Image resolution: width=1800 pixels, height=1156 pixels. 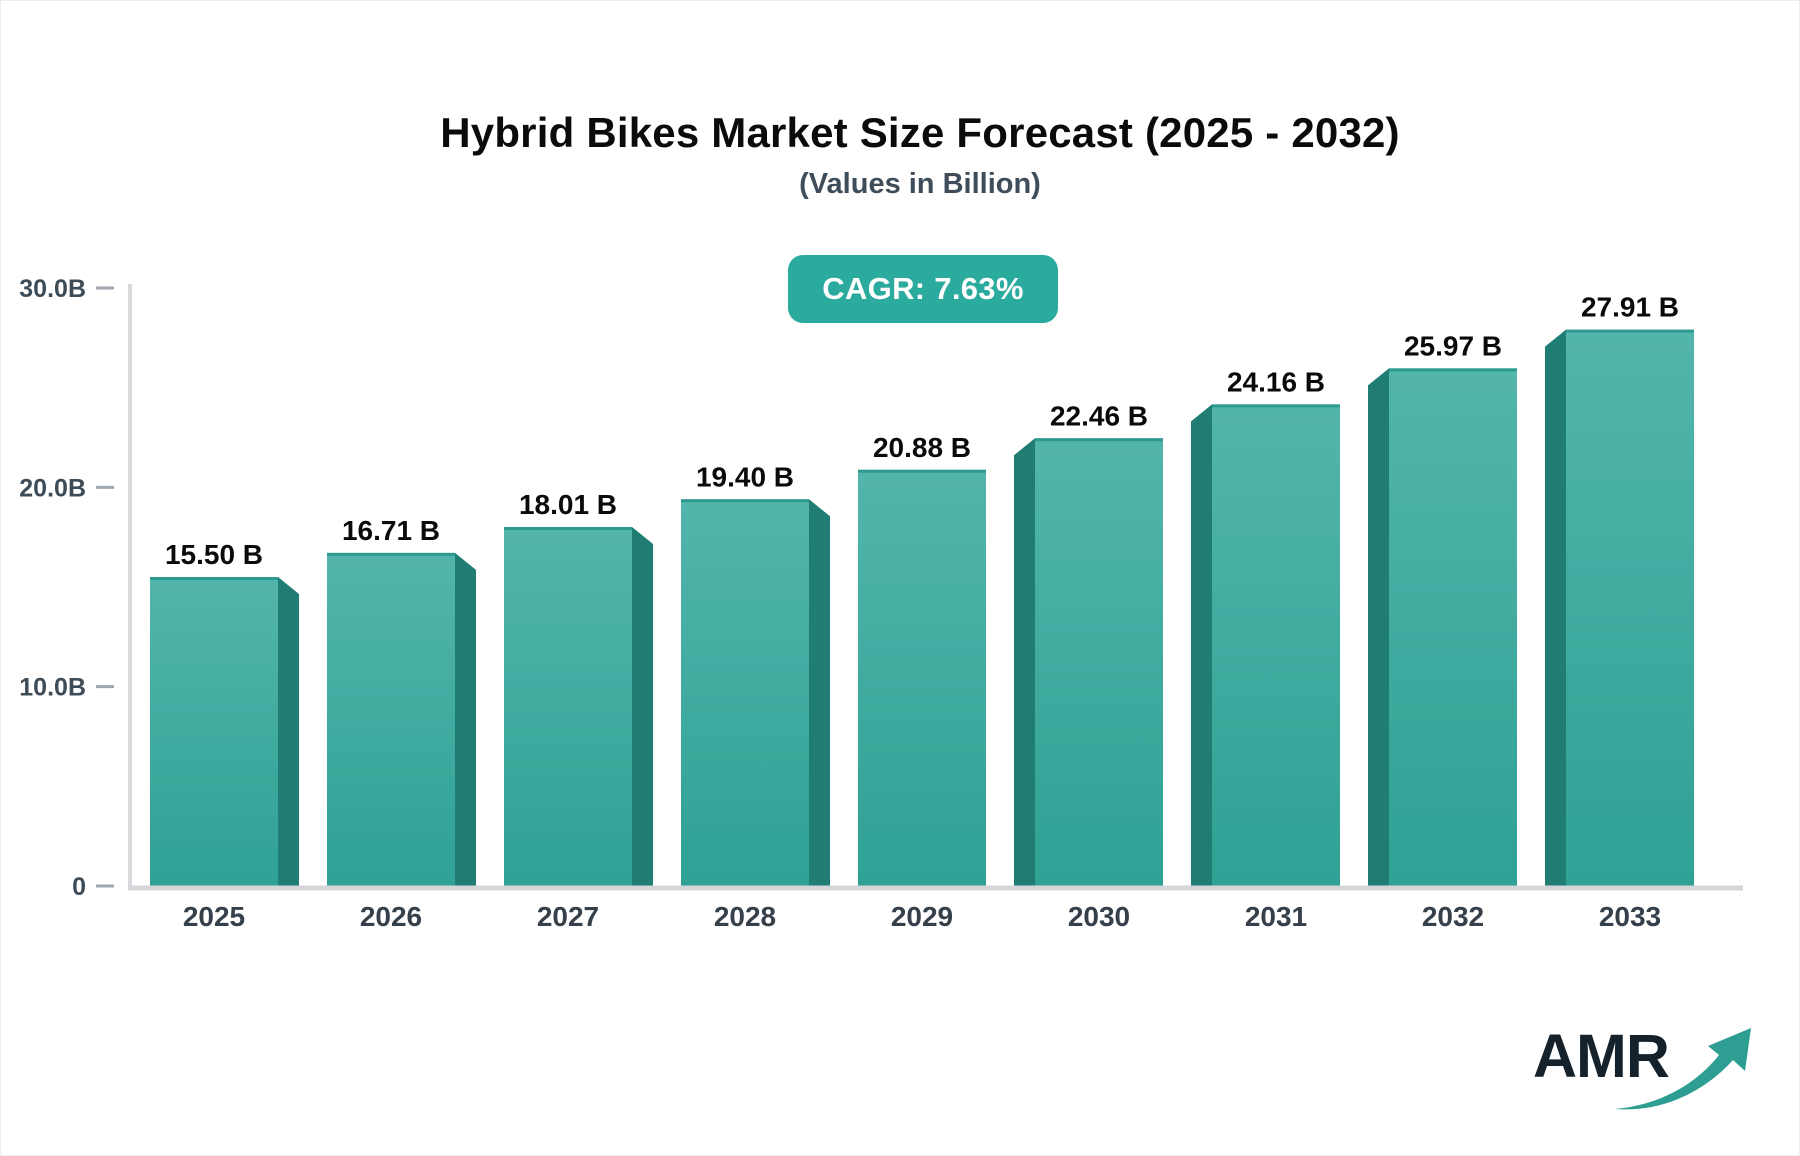 I want to click on bar-2033: 27.91 B 2033, so click(x=1619, y=612).